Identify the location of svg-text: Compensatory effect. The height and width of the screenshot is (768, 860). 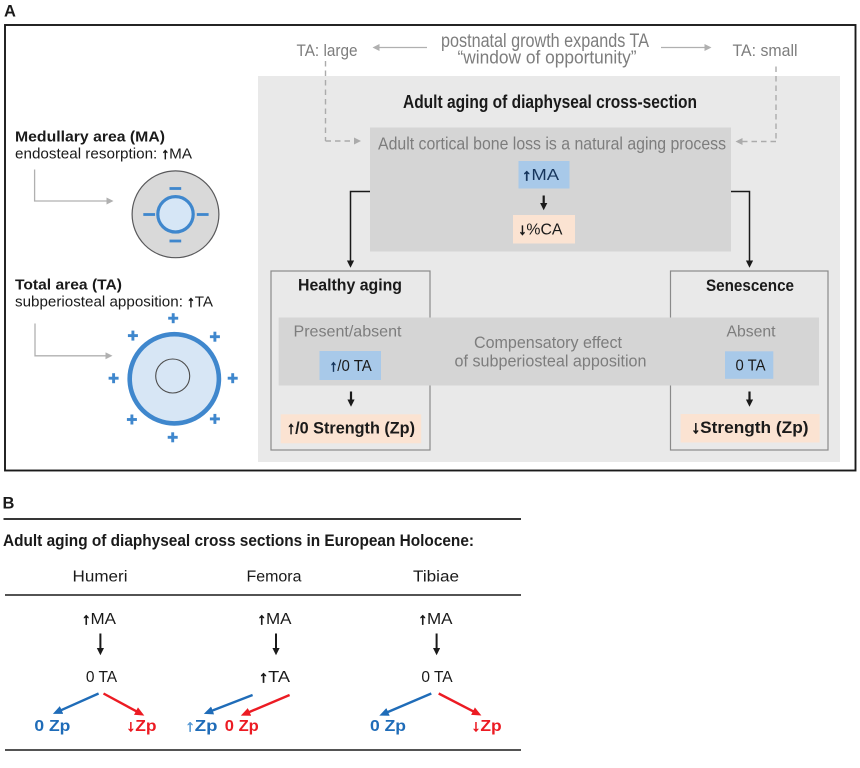
(548, 342).